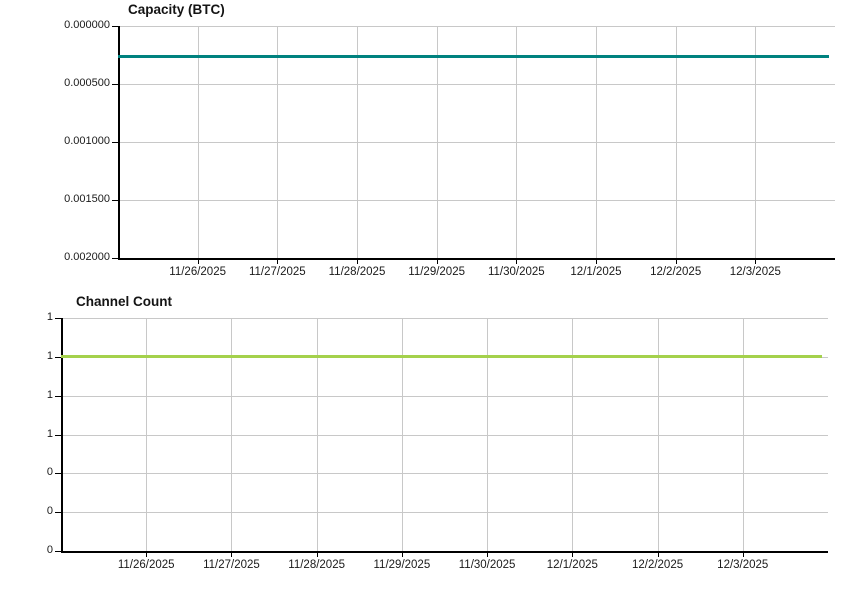  I want to click on axis-label-y: 0.001500, so click(87, 199).